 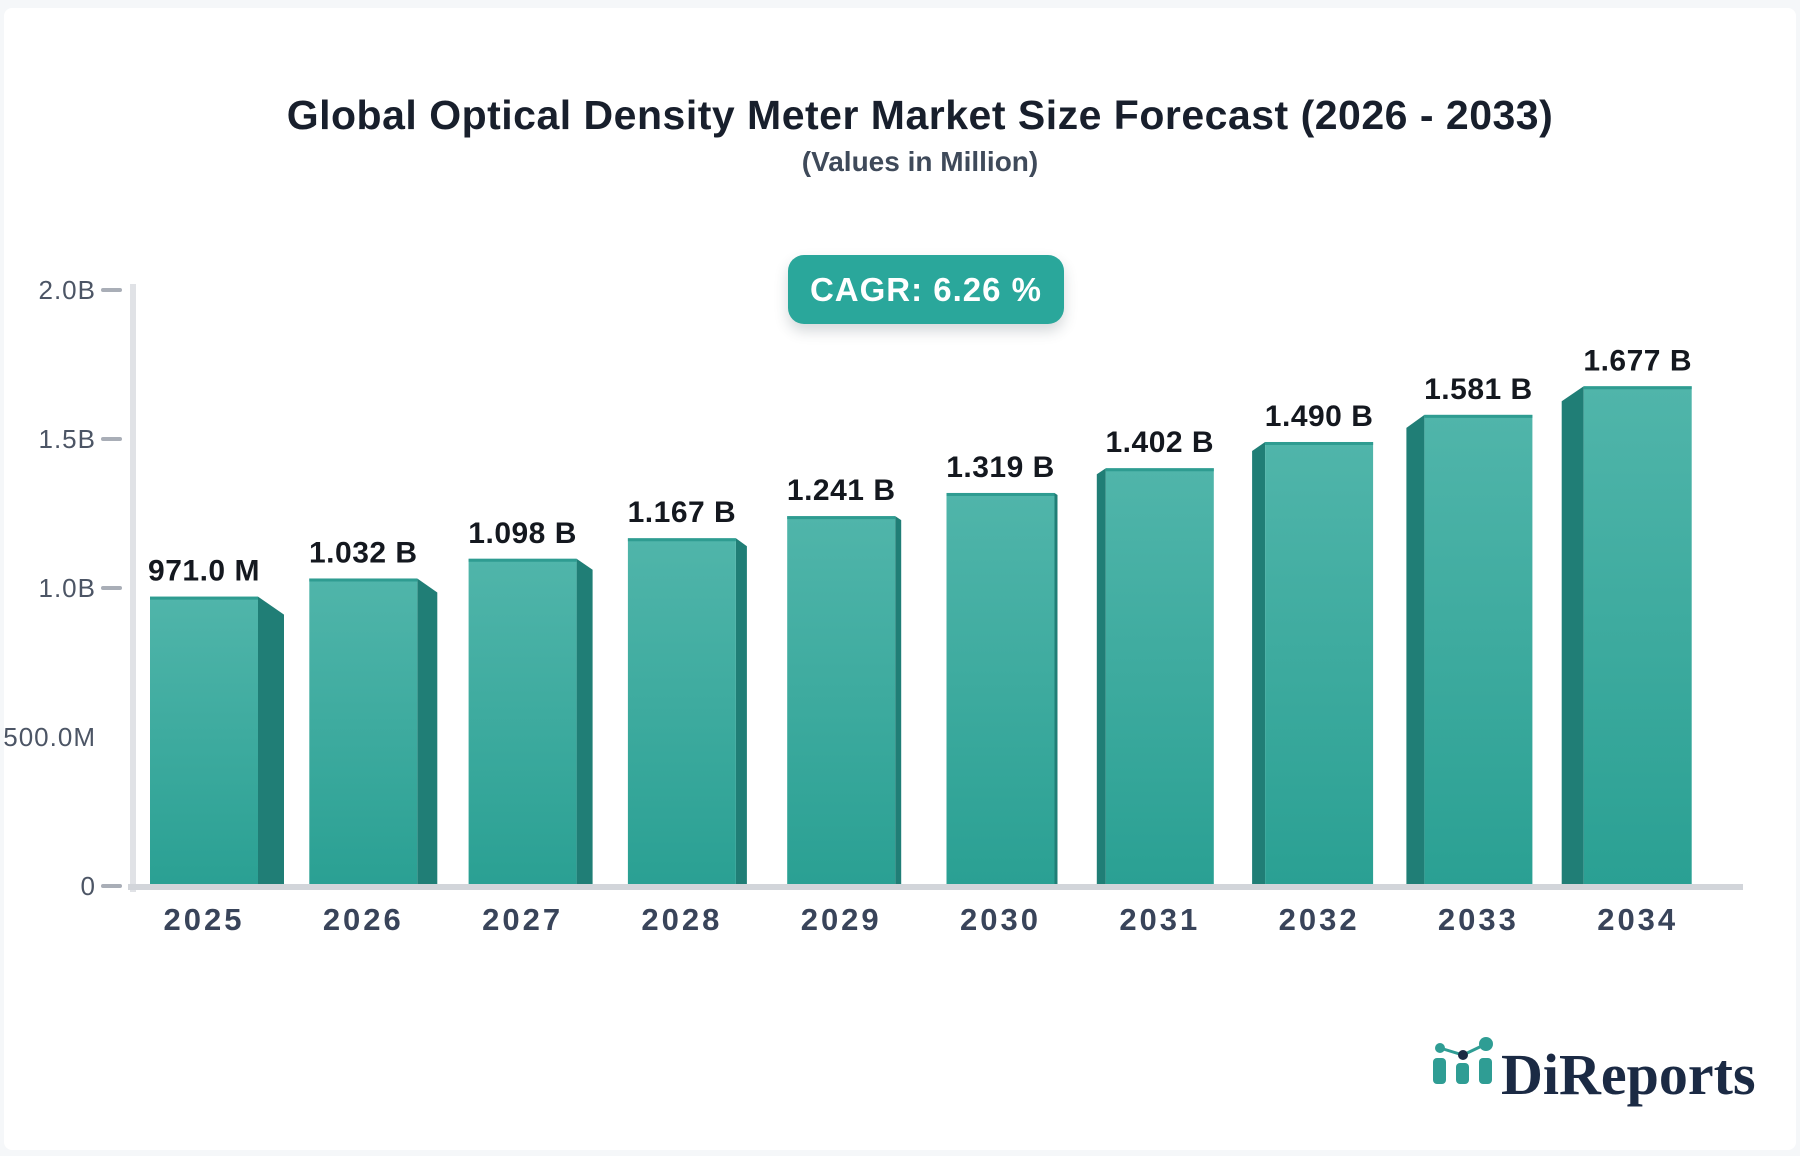 I want to click on bar-value-label: 1.402 B, so click(x=1160, y=442).